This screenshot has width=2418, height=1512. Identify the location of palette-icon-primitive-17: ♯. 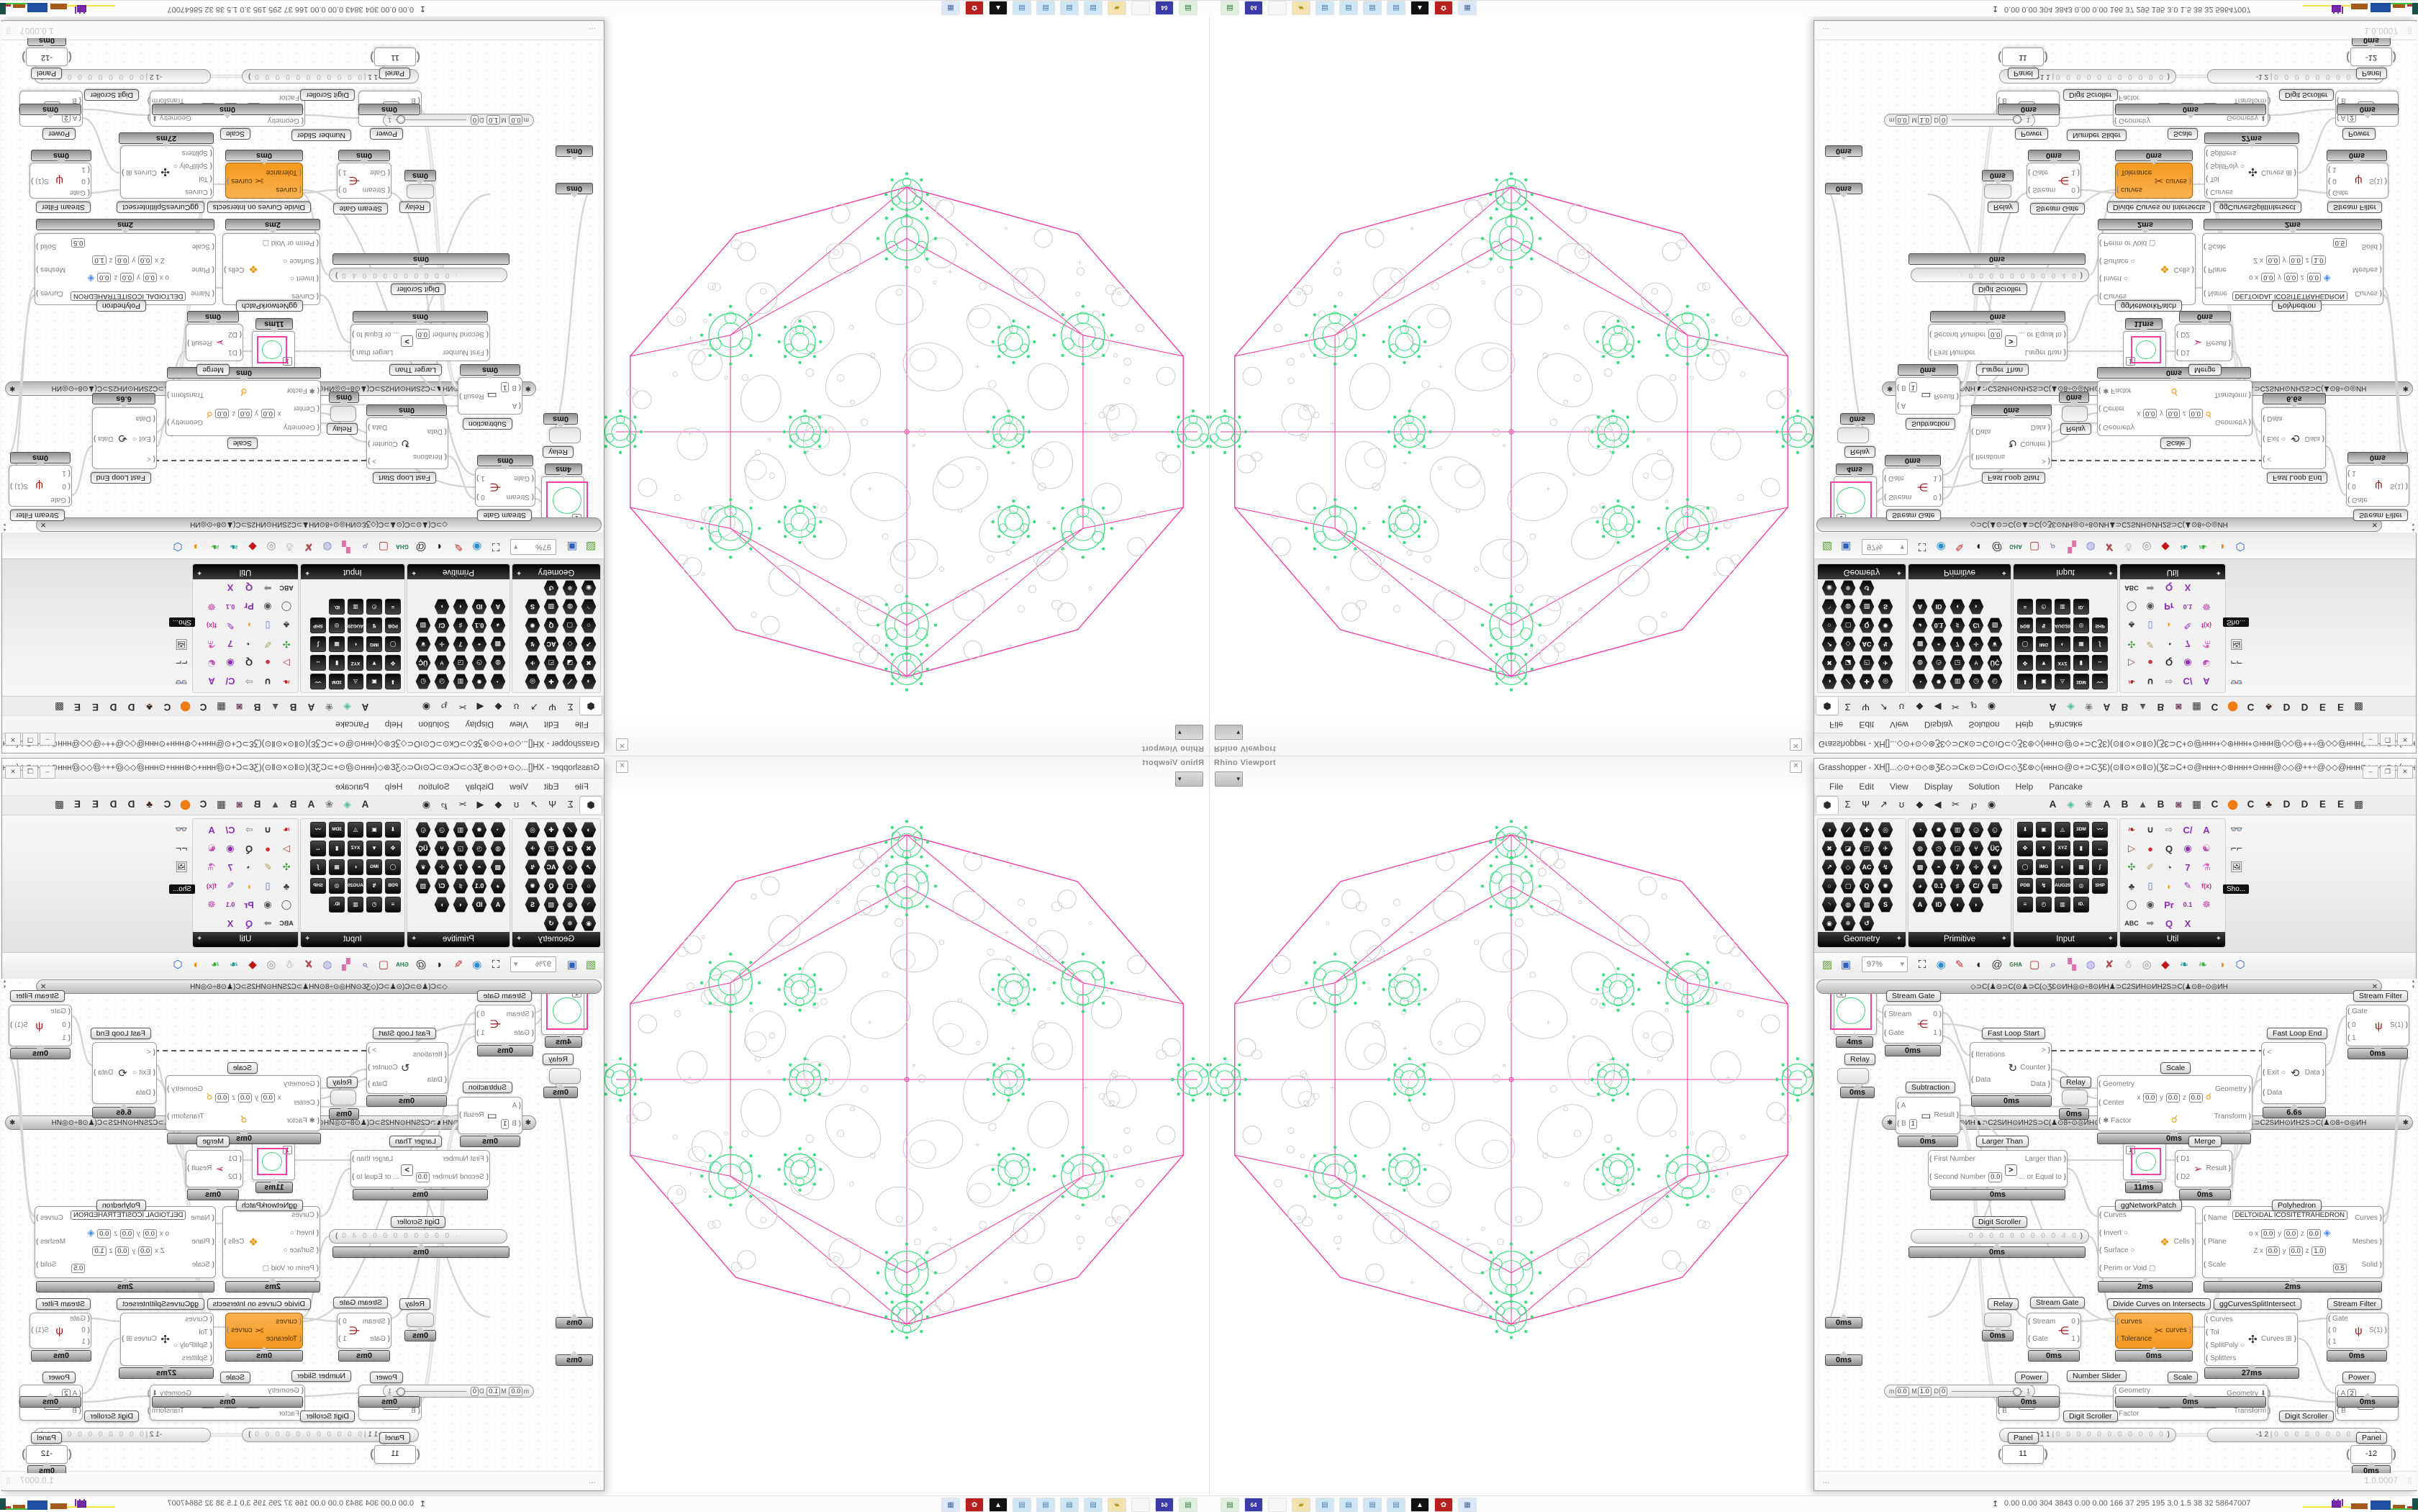
(460, 886).